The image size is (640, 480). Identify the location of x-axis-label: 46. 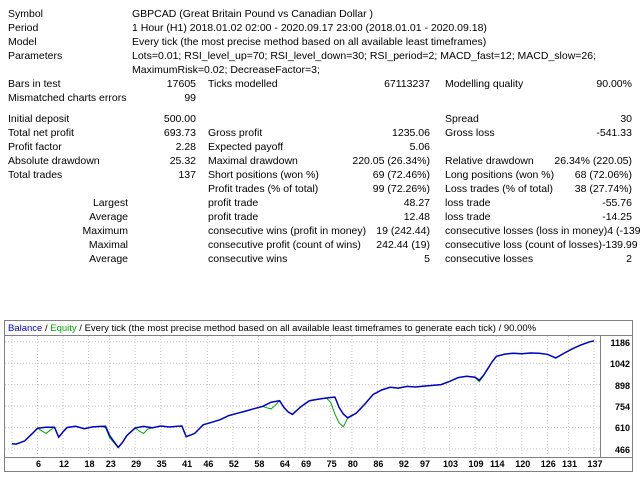
(208, 464).